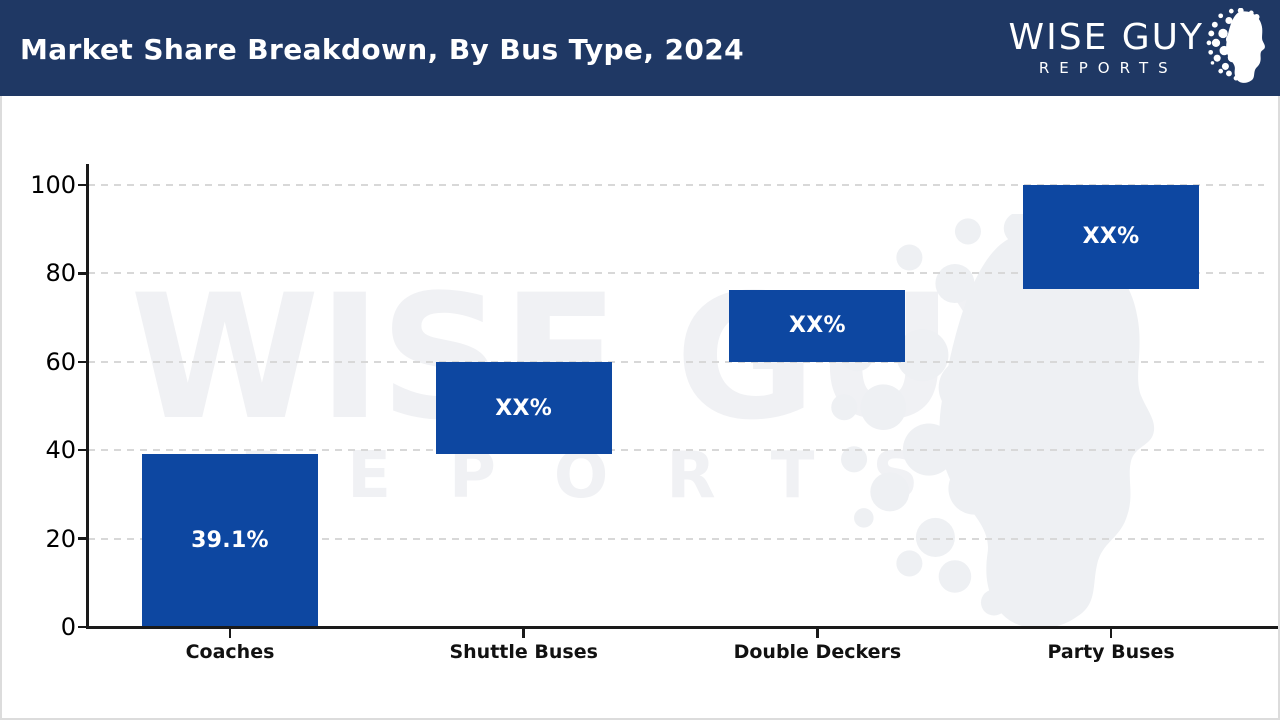  Describe the element at coordinates (60, 538) in the screenshot. I see `y-tick-label: 20` at that location.